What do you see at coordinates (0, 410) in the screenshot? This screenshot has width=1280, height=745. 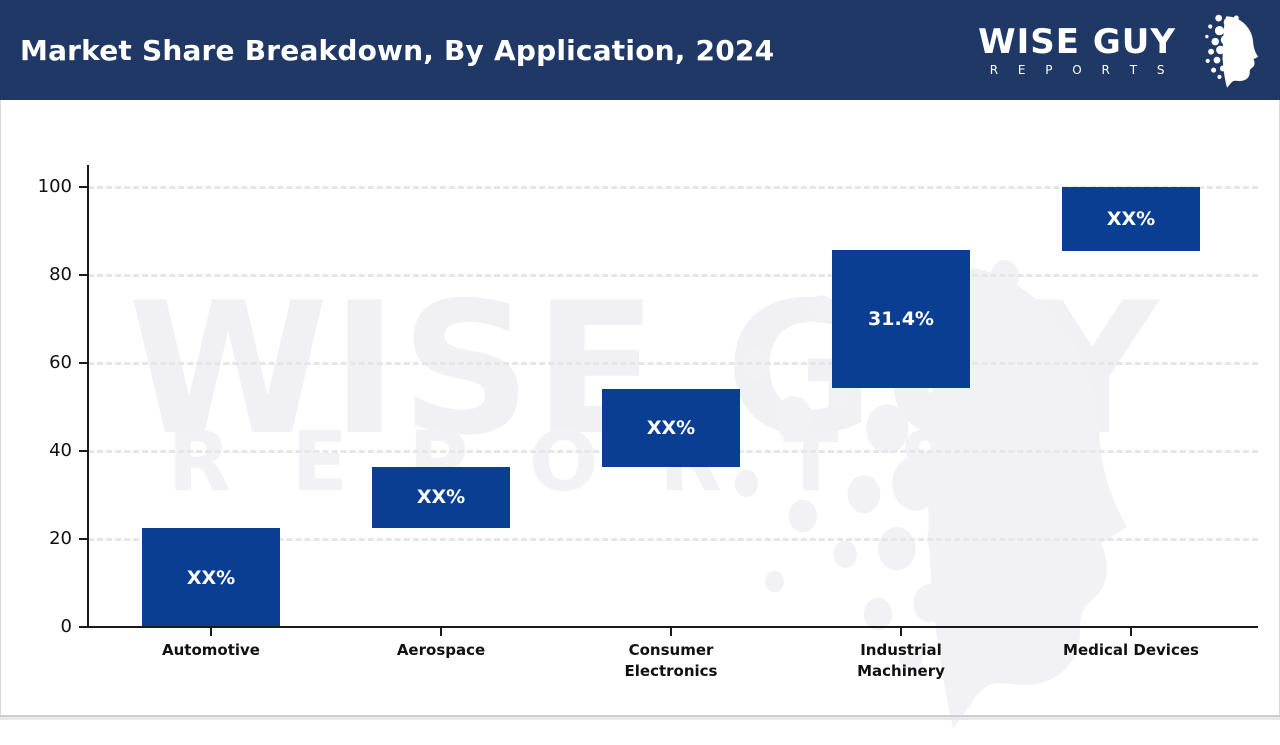 I see `left-border-line` at bounding box center [0, 410].